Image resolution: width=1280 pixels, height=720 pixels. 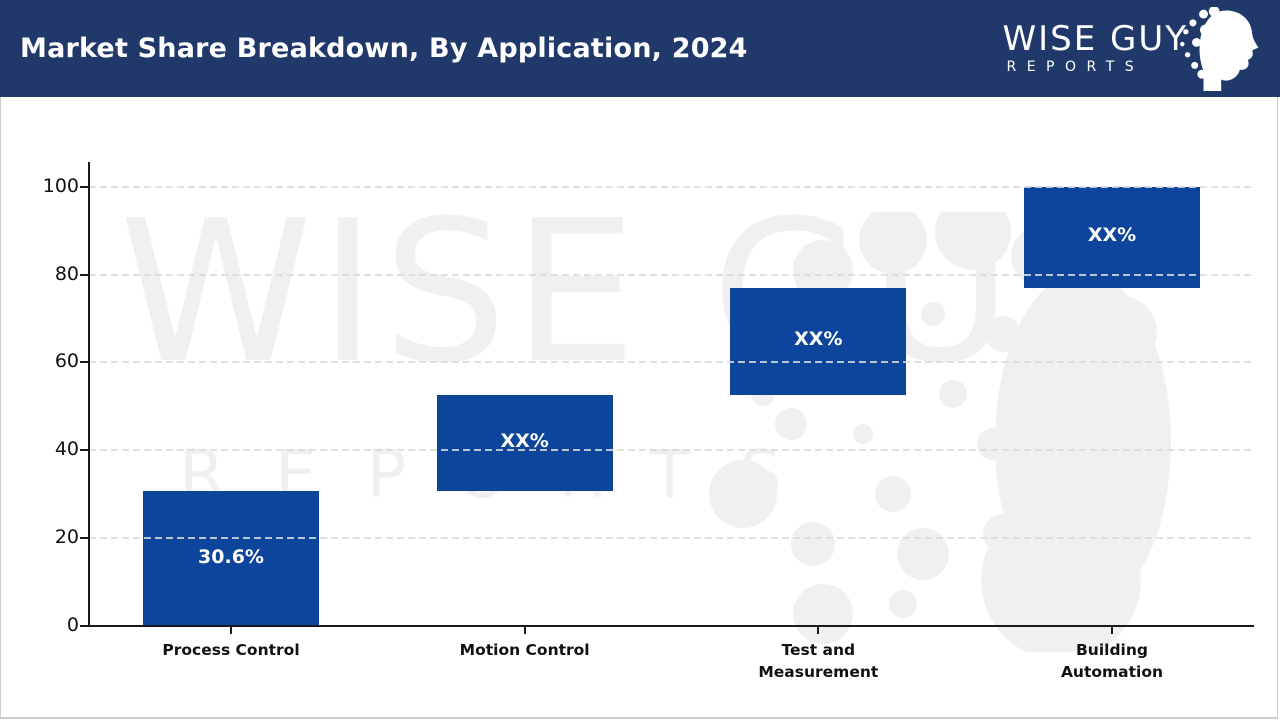 I want to click on x-category-label: Building Automation, so click(x=1112, y=661).